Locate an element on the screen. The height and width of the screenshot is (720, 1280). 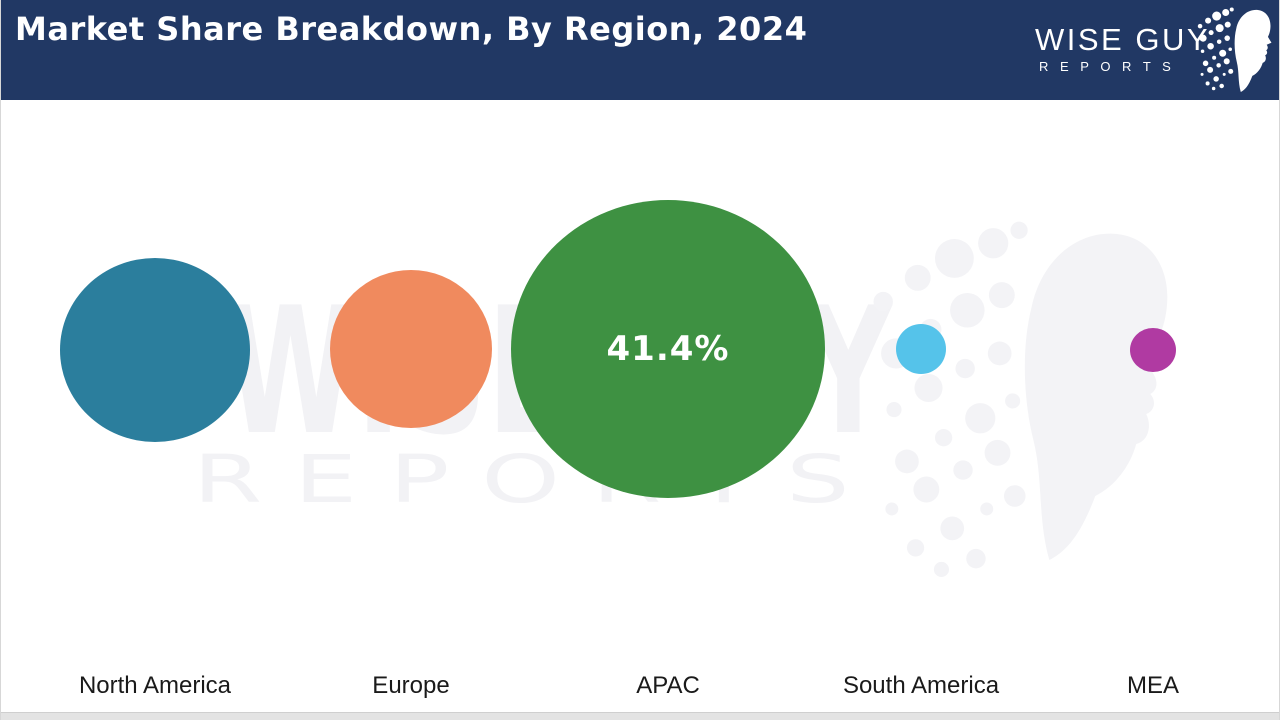
bubble-europe is located at coordinates (411, 349).